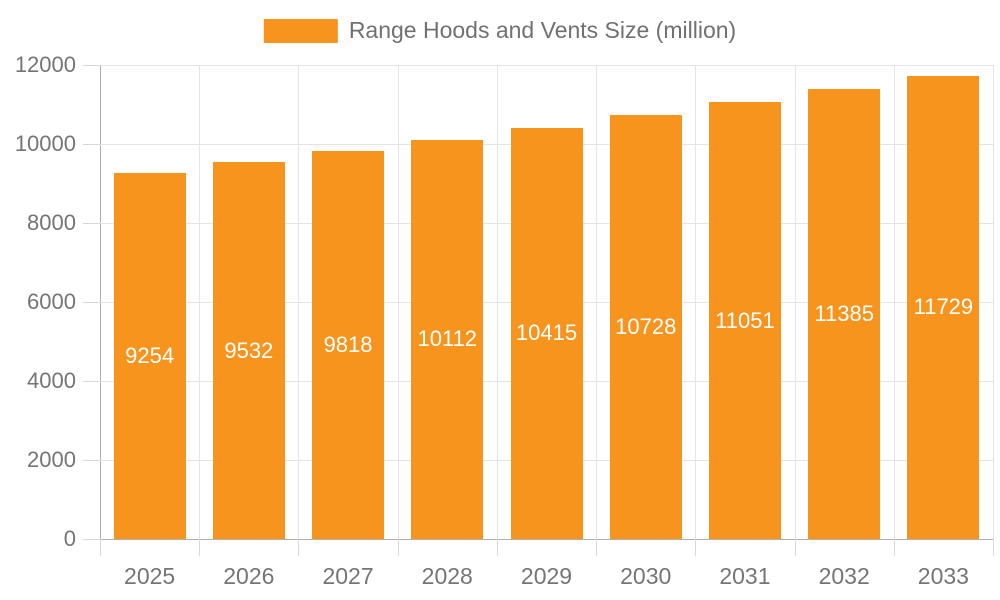 Image resolution: width=1000 pixels, height=600 pixels. I want to click on x-axis-label: 2031, so click(745, 576).